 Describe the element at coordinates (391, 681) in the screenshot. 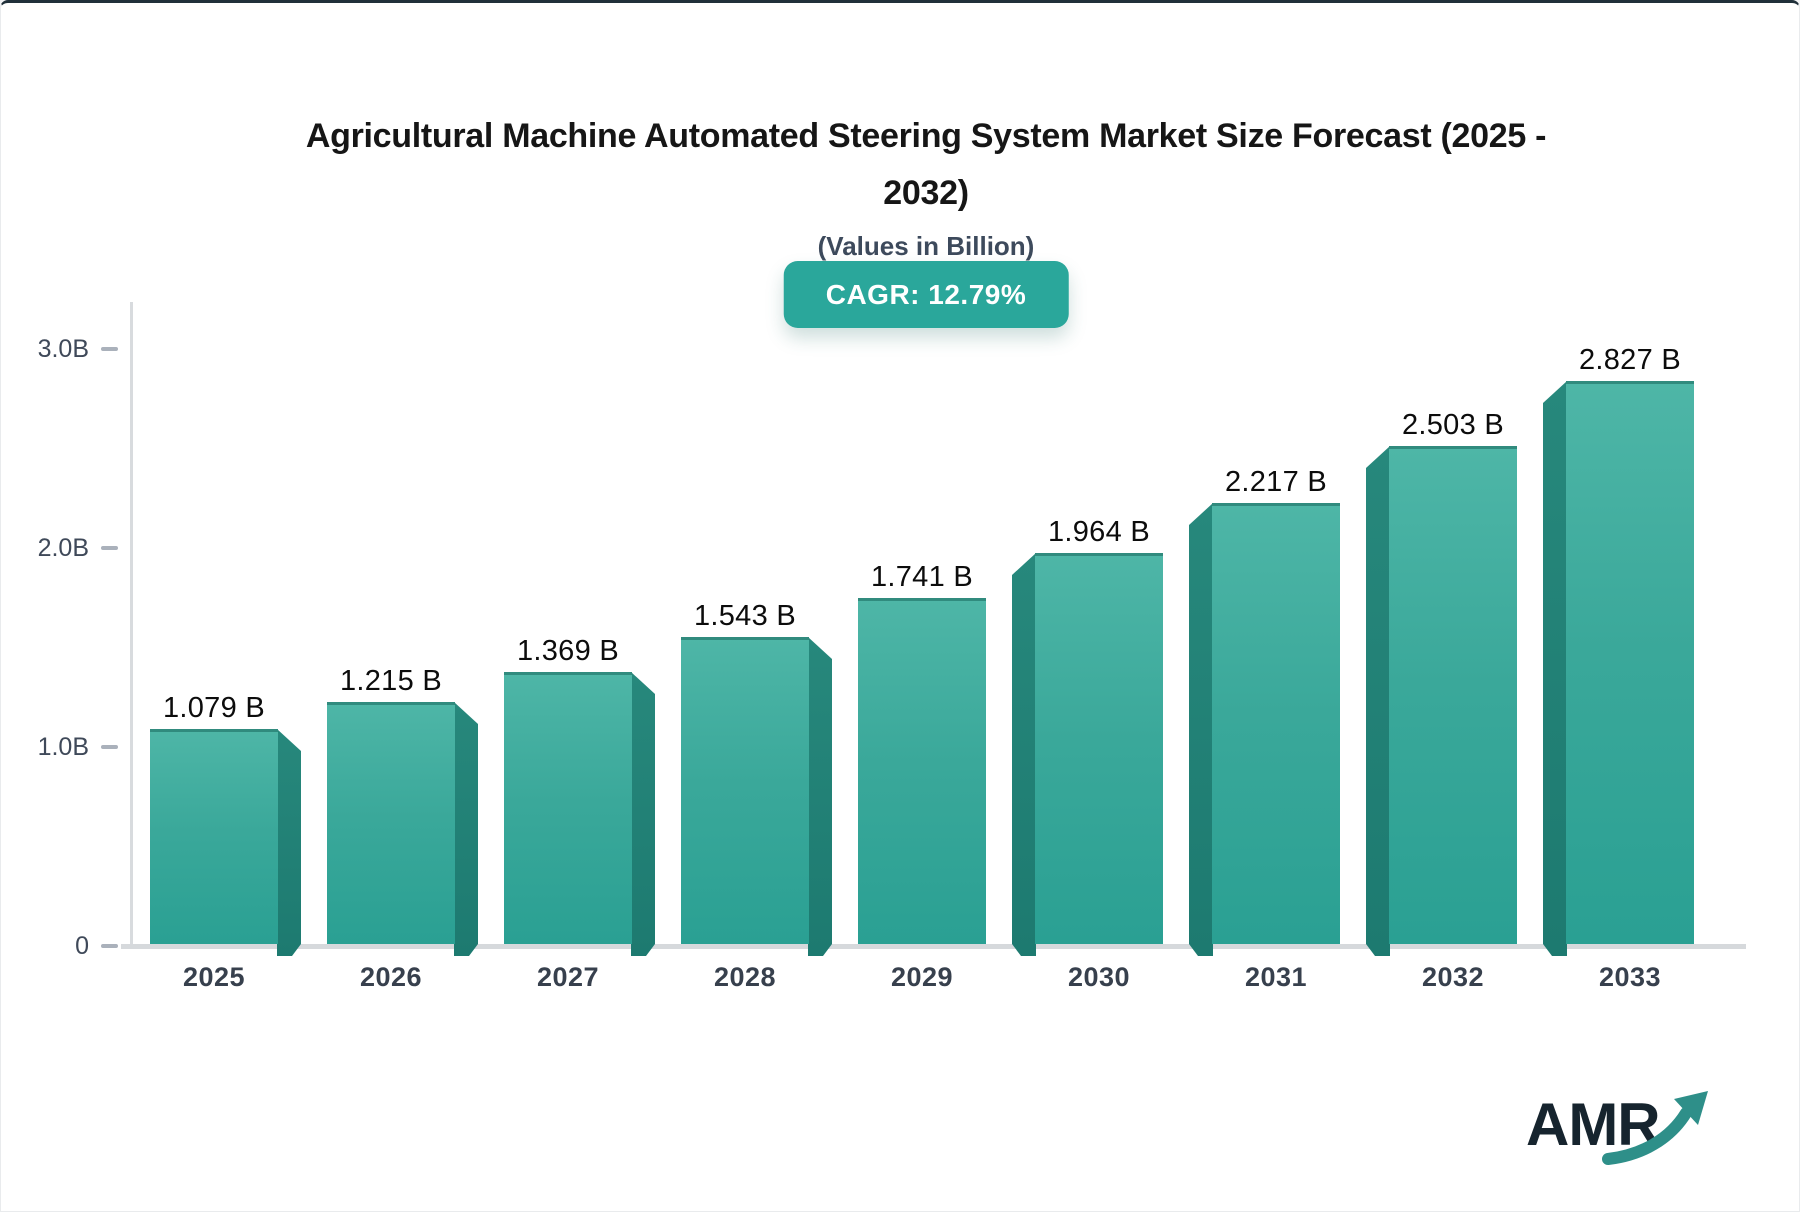

I see `bar-value-label: 1.215 B` at that location.